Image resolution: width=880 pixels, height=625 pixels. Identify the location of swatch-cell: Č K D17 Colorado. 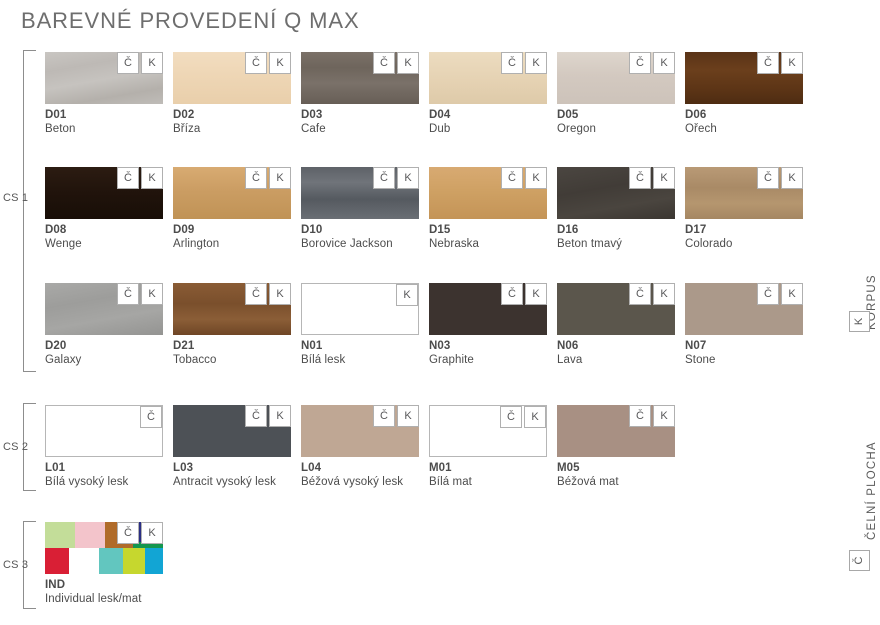
(744, 208).